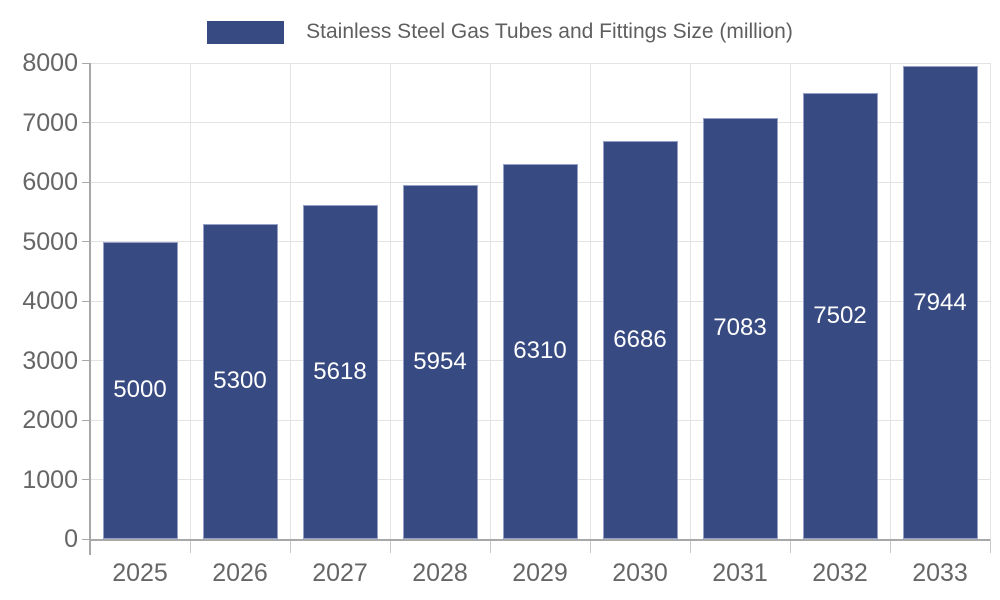  Describe the element at coordinates (50, 122) in the screenshot. I see `y-axis-tick-label: 7000` at that location.